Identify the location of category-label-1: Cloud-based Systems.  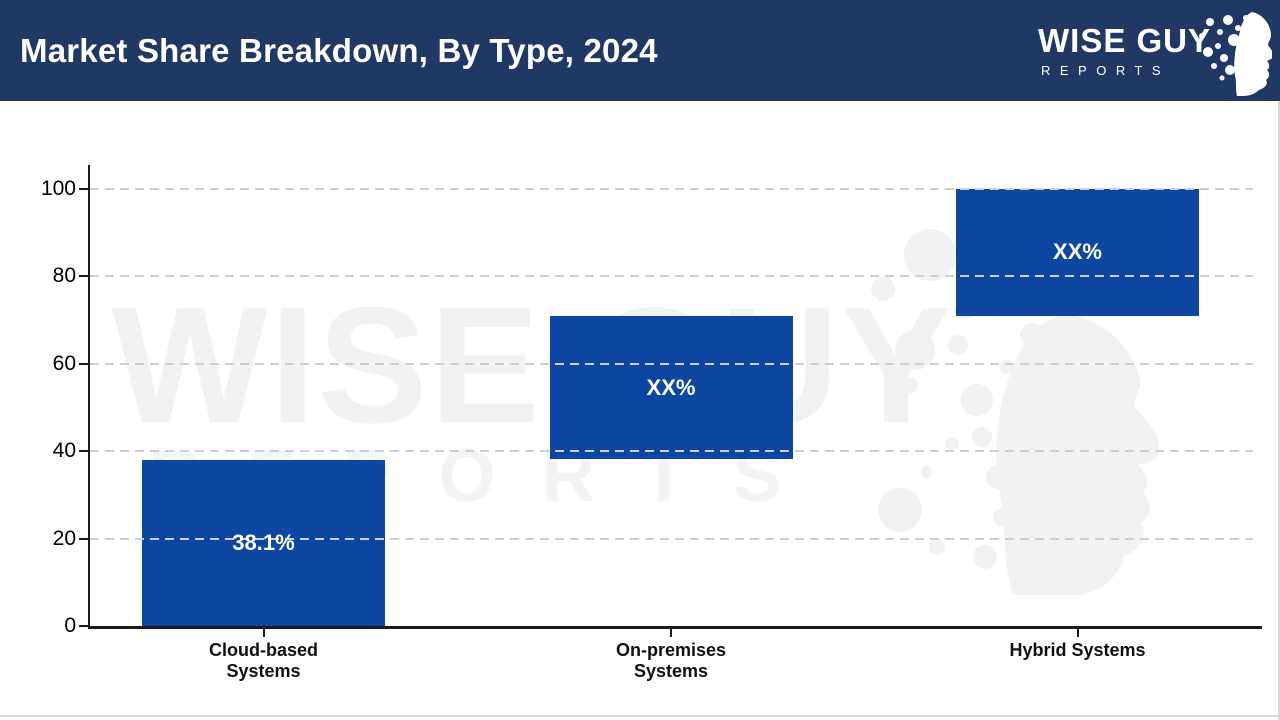
(264, 661).